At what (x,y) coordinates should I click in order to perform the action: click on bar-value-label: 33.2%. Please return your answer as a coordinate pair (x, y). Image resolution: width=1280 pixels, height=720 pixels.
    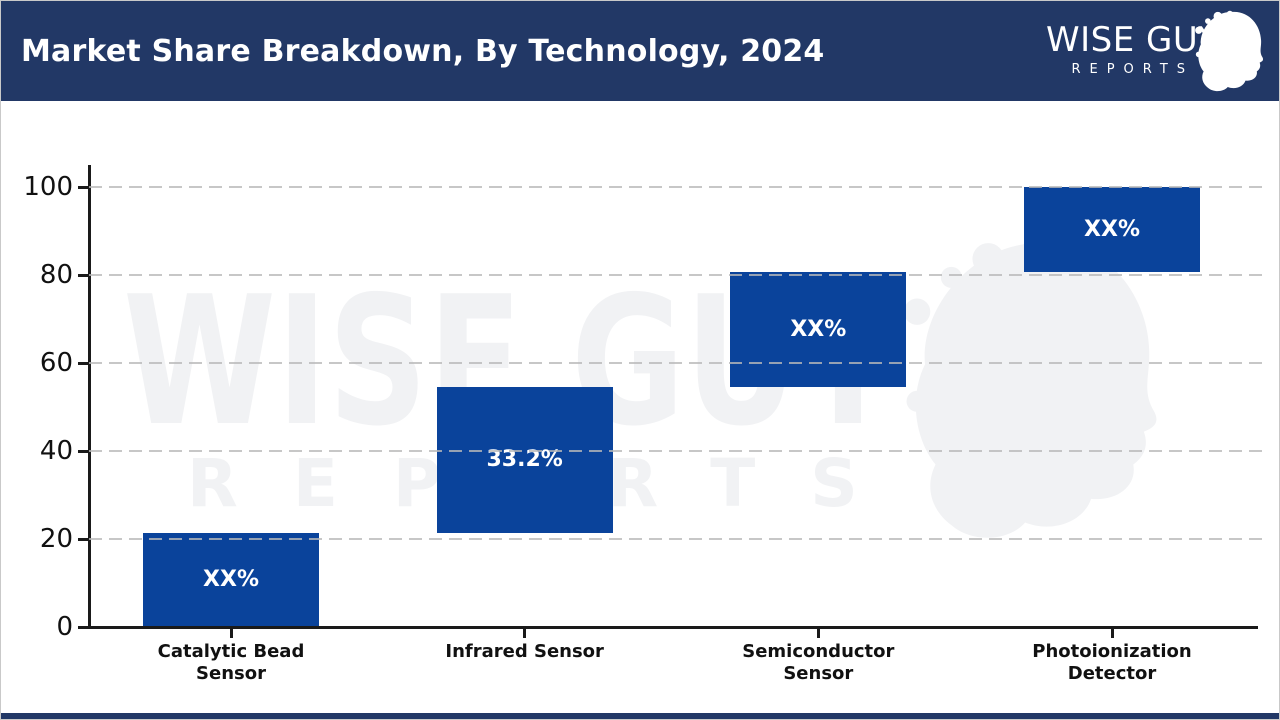
    Looking at the image, I should click on (524, 460).